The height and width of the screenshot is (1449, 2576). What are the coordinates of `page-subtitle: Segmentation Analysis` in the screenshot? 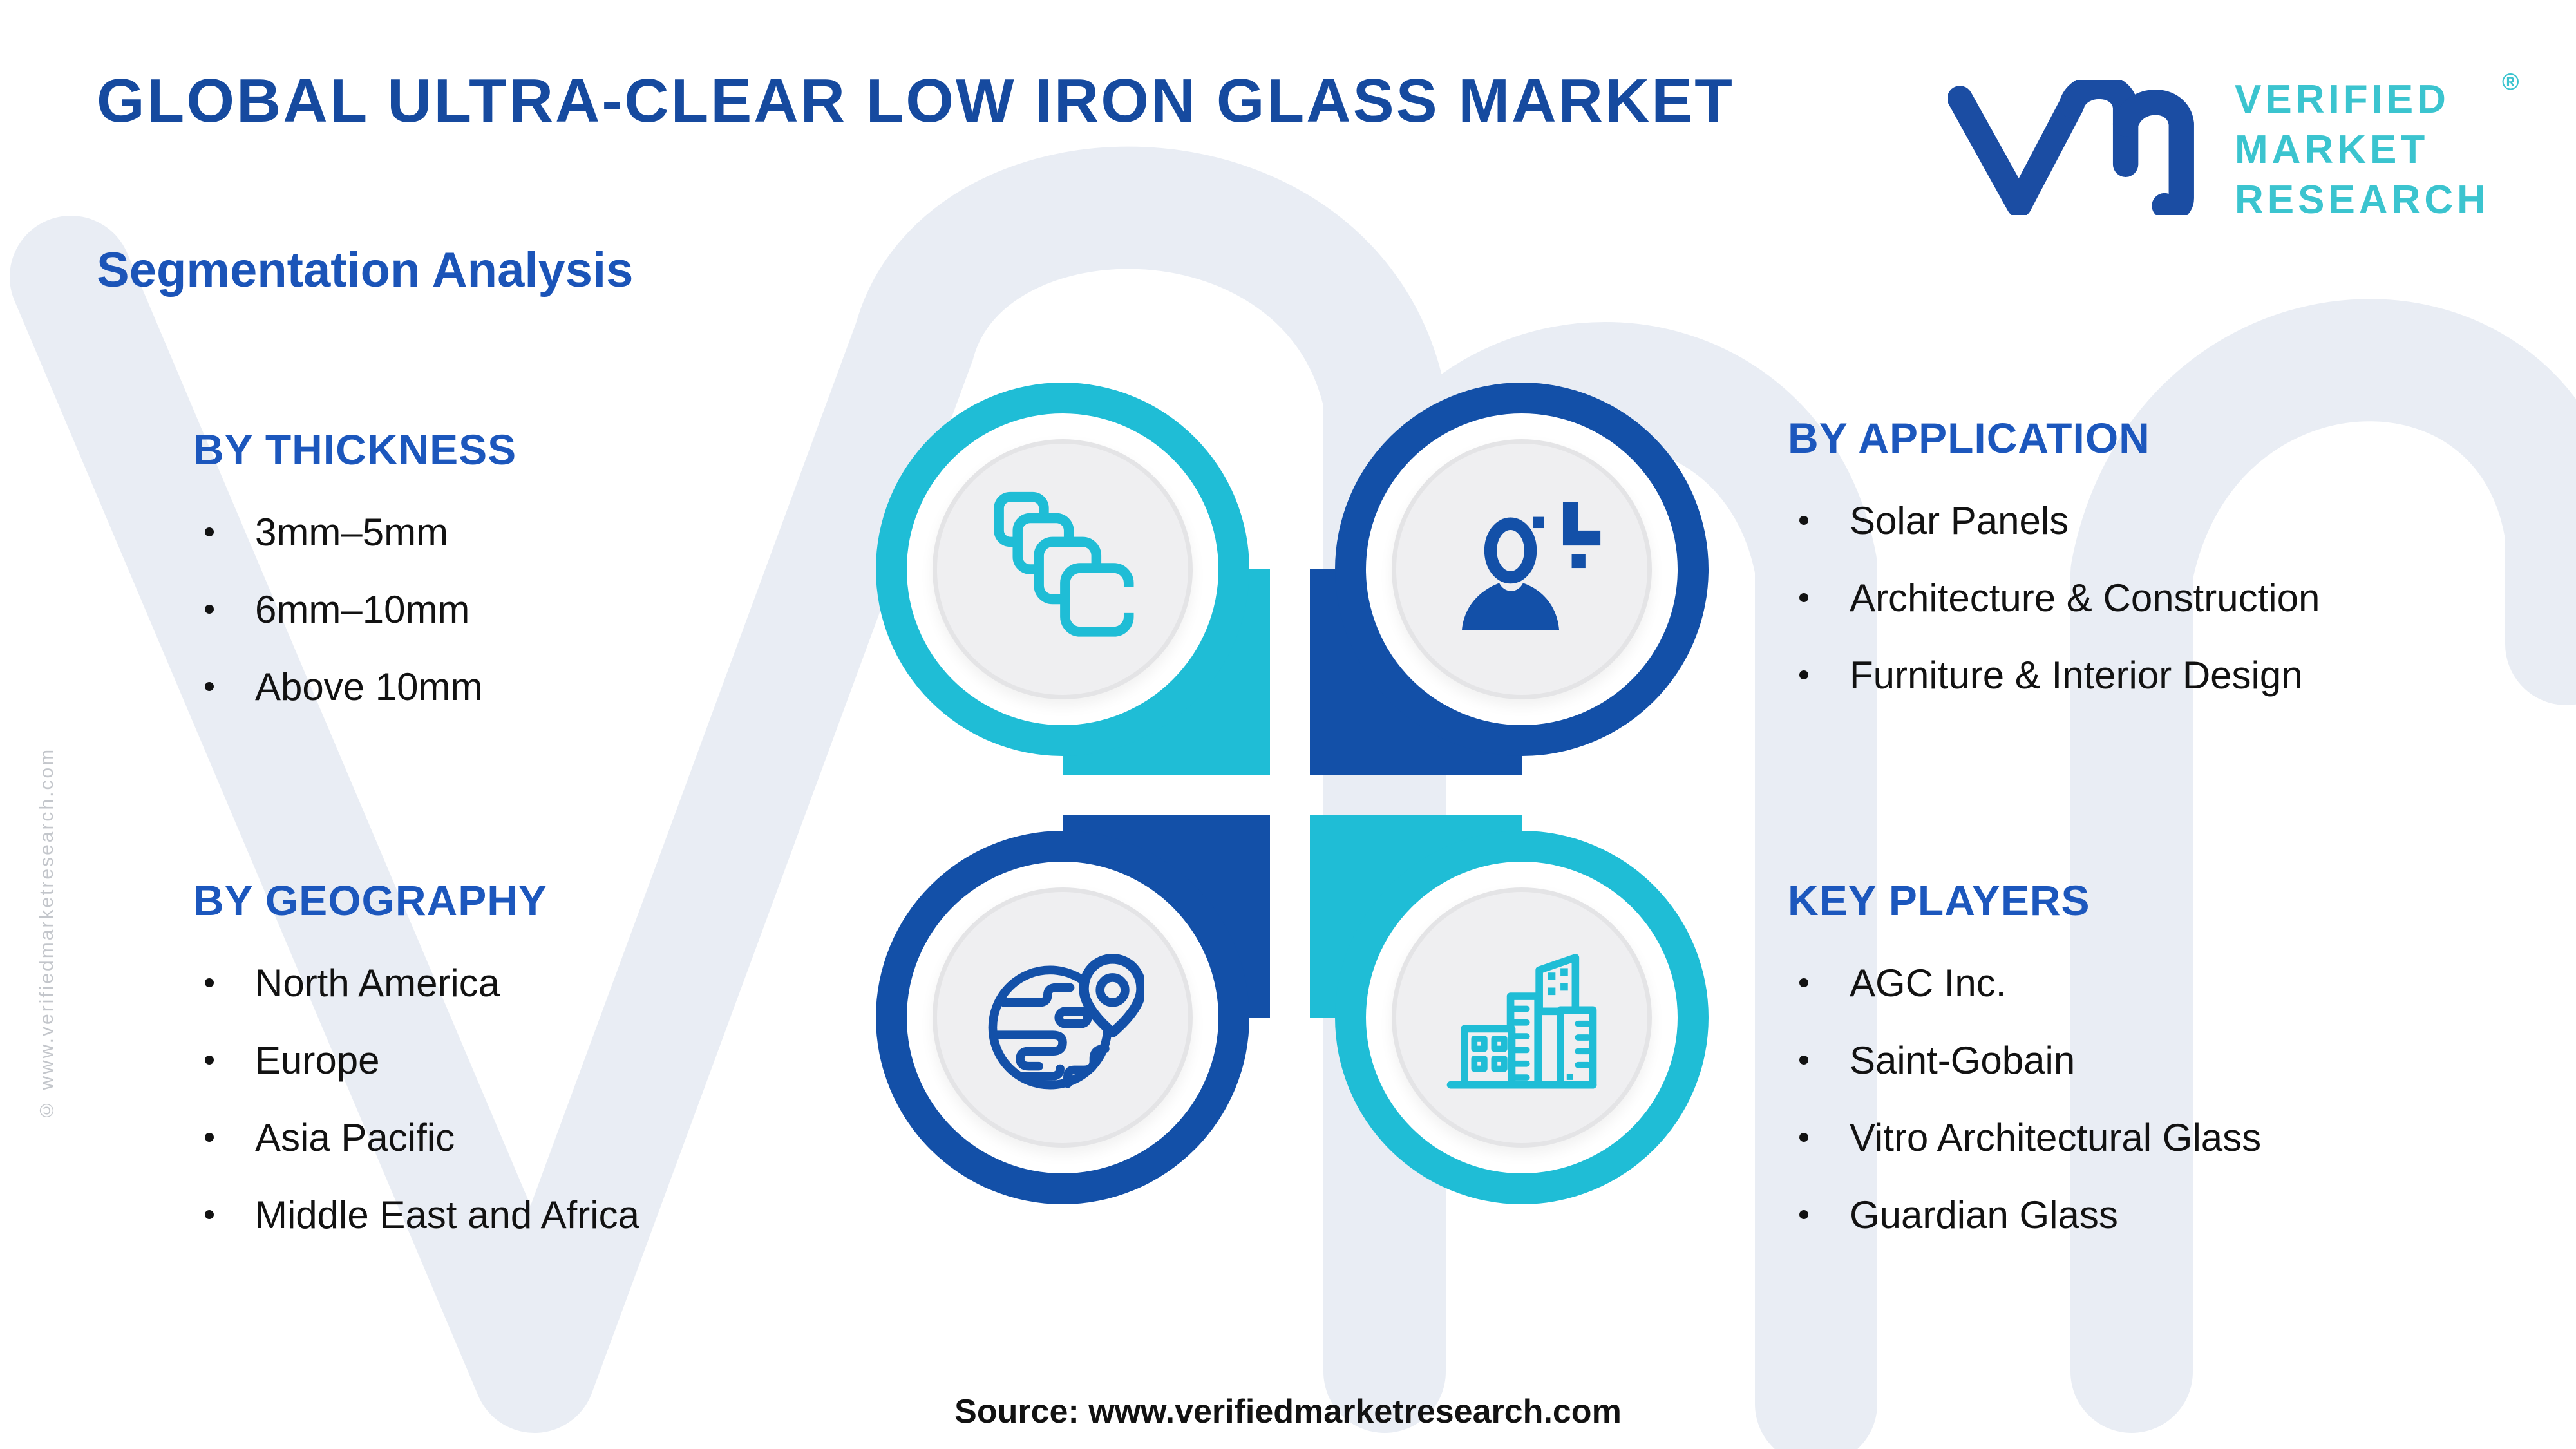 It's located at (366, 270).